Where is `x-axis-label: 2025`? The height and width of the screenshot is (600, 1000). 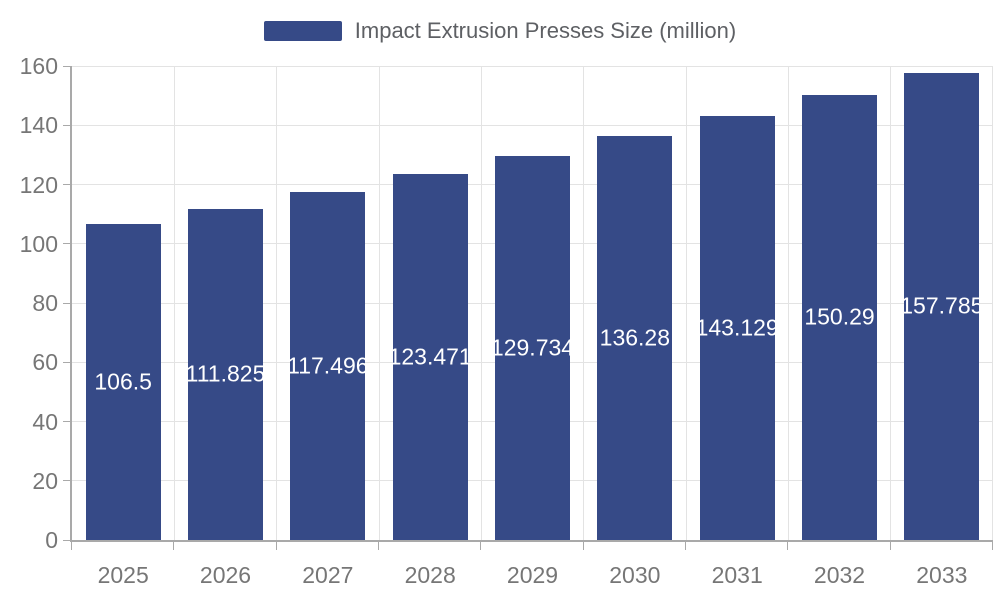
x-axis-label: 2025 is located at coordinates (123, 575).